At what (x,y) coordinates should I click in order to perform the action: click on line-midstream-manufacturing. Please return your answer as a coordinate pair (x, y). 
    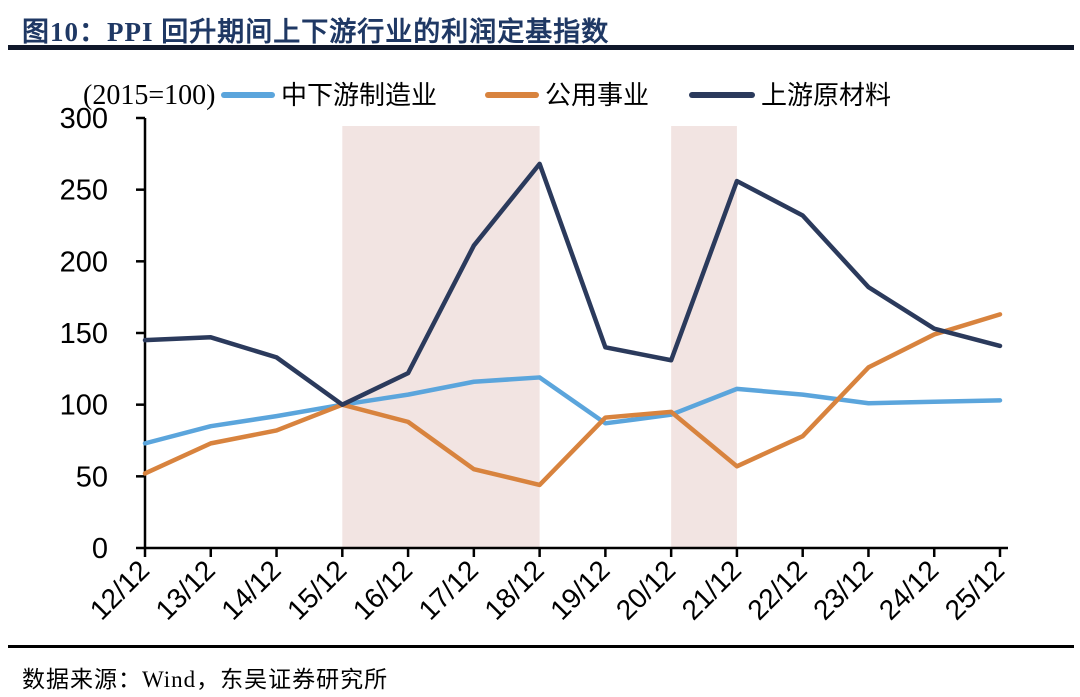
    Looking at the image, I should click on (572, 410).